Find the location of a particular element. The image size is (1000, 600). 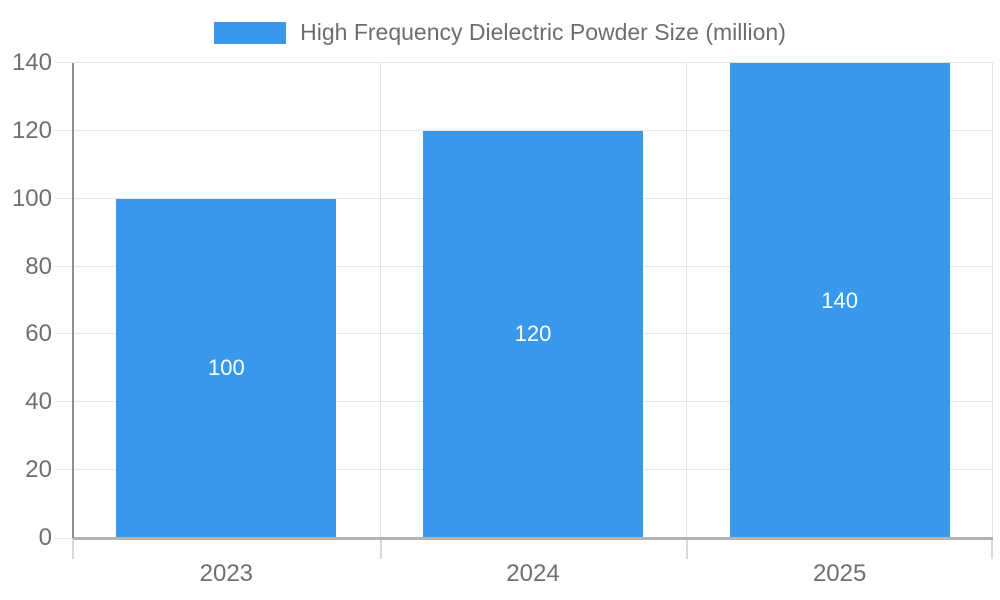

y-axis-tick-label: 0 is located at coordinates (45, 537).